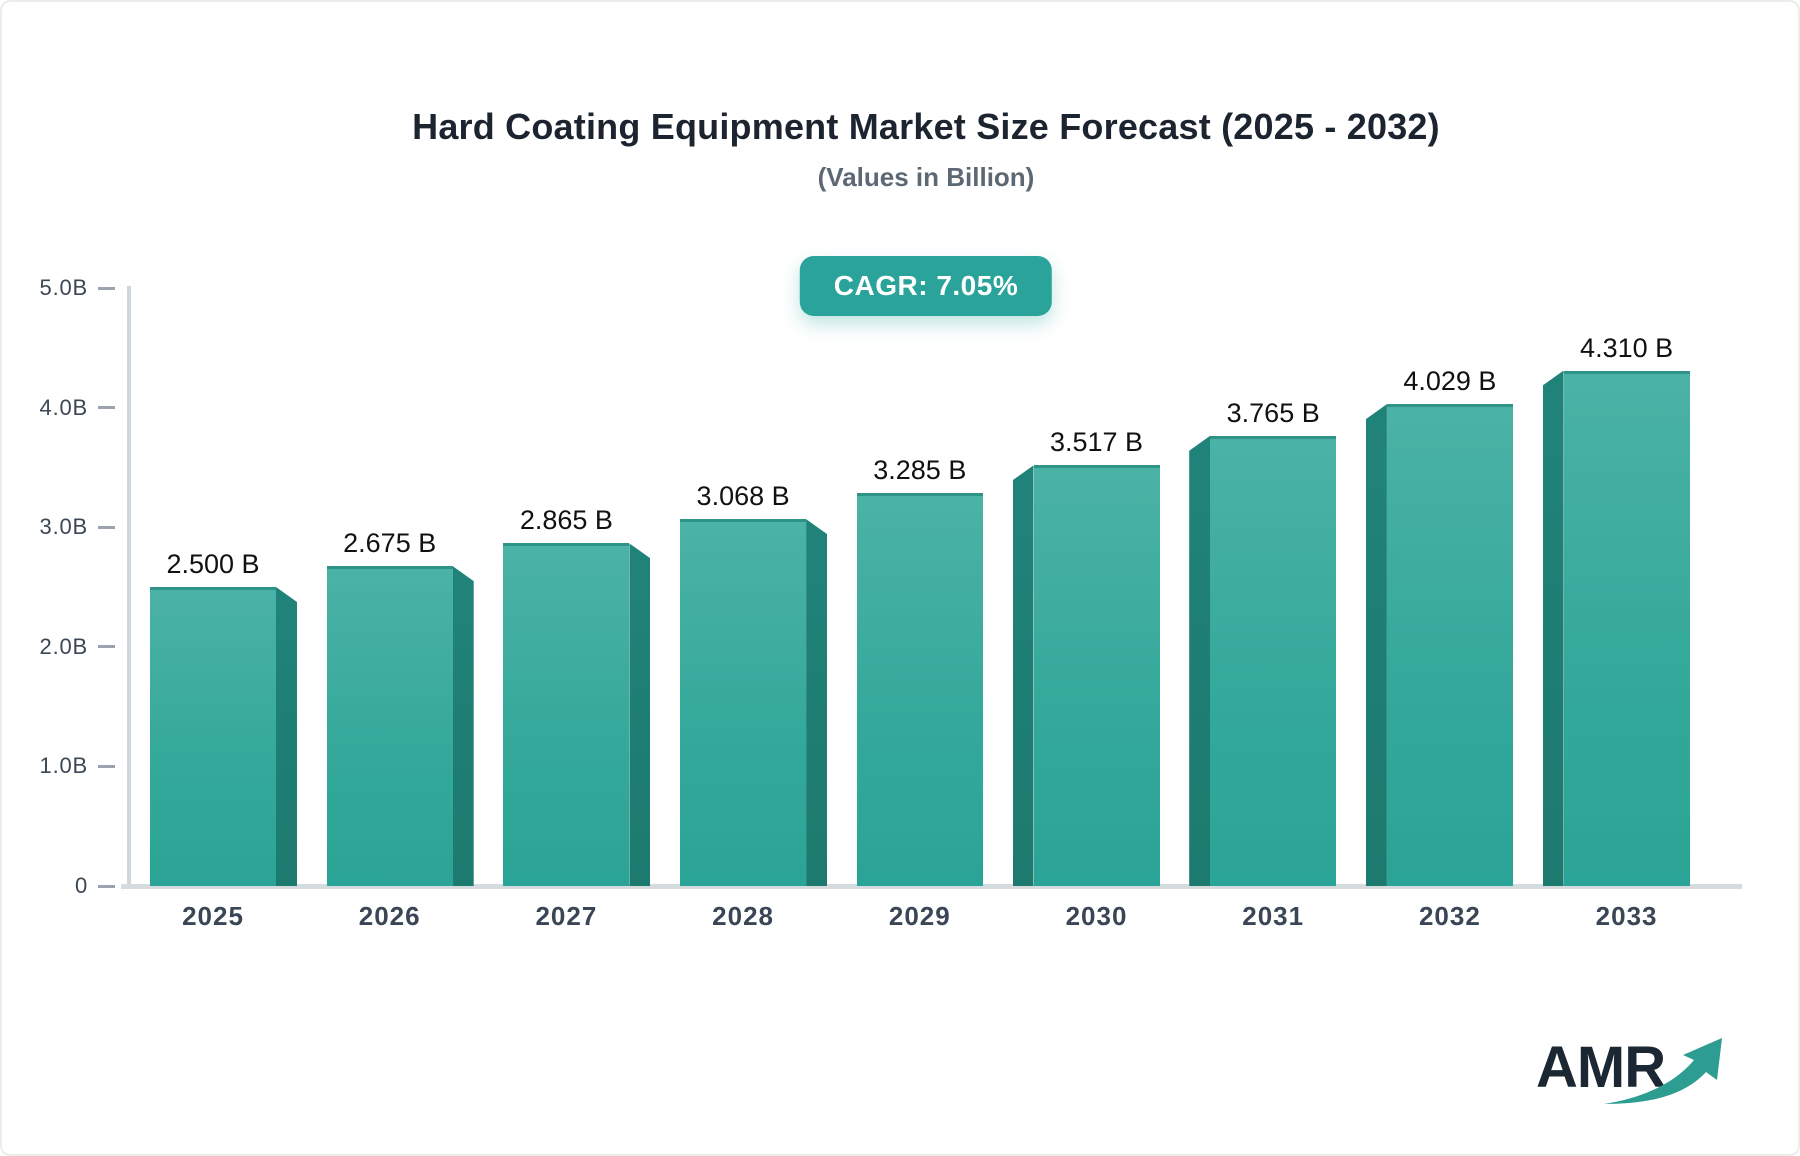  What do you see at coordinates (1450, 381) in the screenshot?
I see `bar-value-label: 4.029 B` at bounding box center [1450, 381].